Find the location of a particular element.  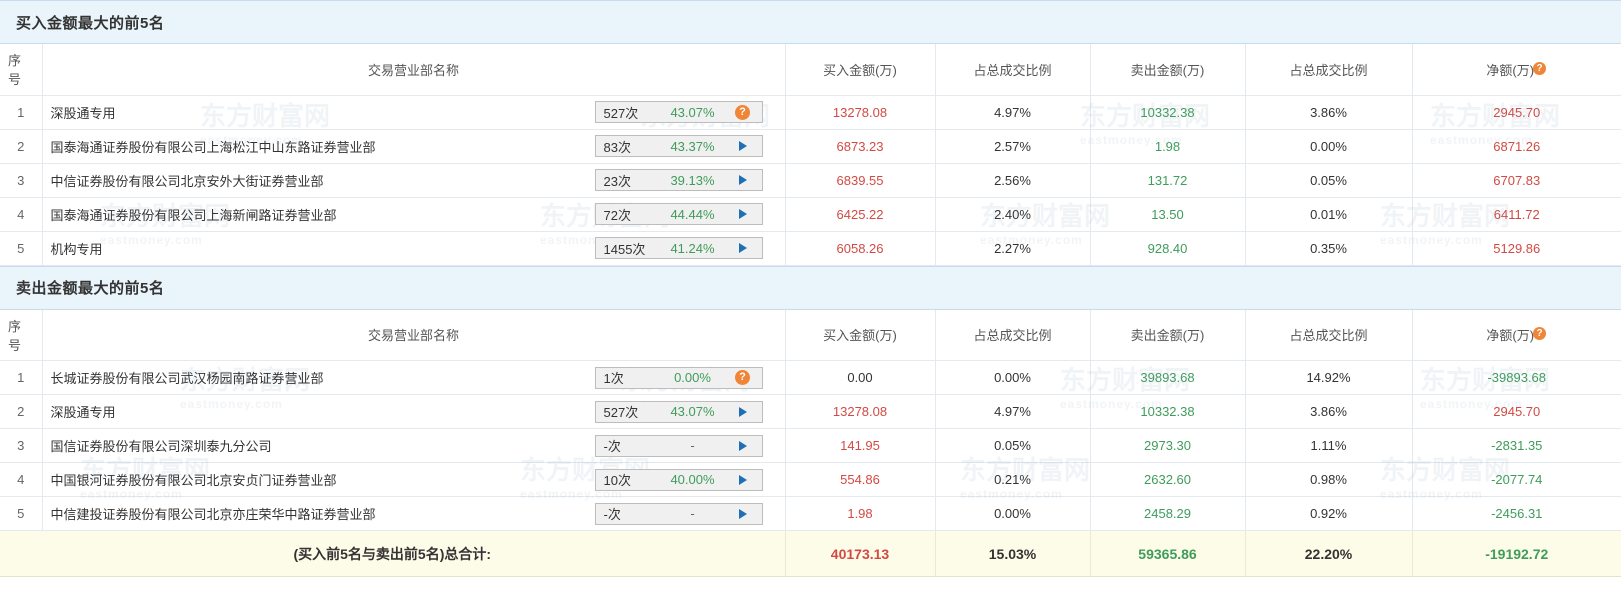

section-caption-label: 卖出金额最大的前5名 is located at coordinates (90, 288).